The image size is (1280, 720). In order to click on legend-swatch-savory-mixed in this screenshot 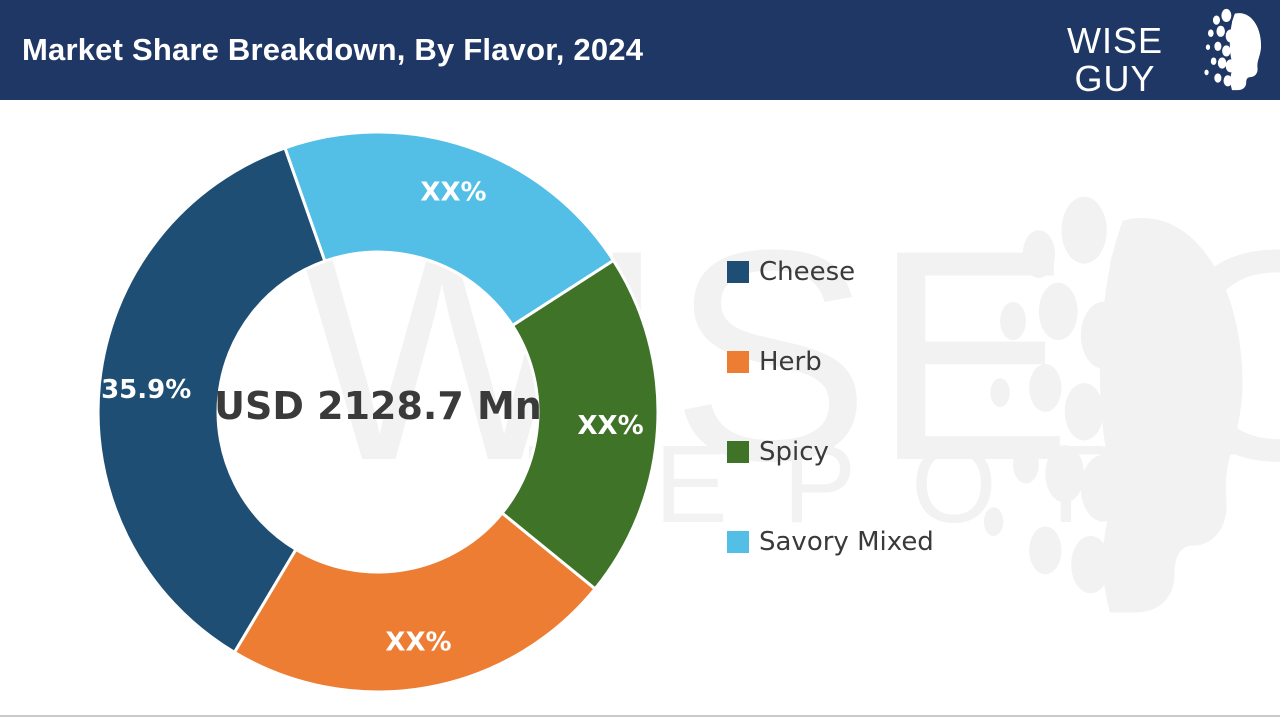, I will do `click(738, 542)`.